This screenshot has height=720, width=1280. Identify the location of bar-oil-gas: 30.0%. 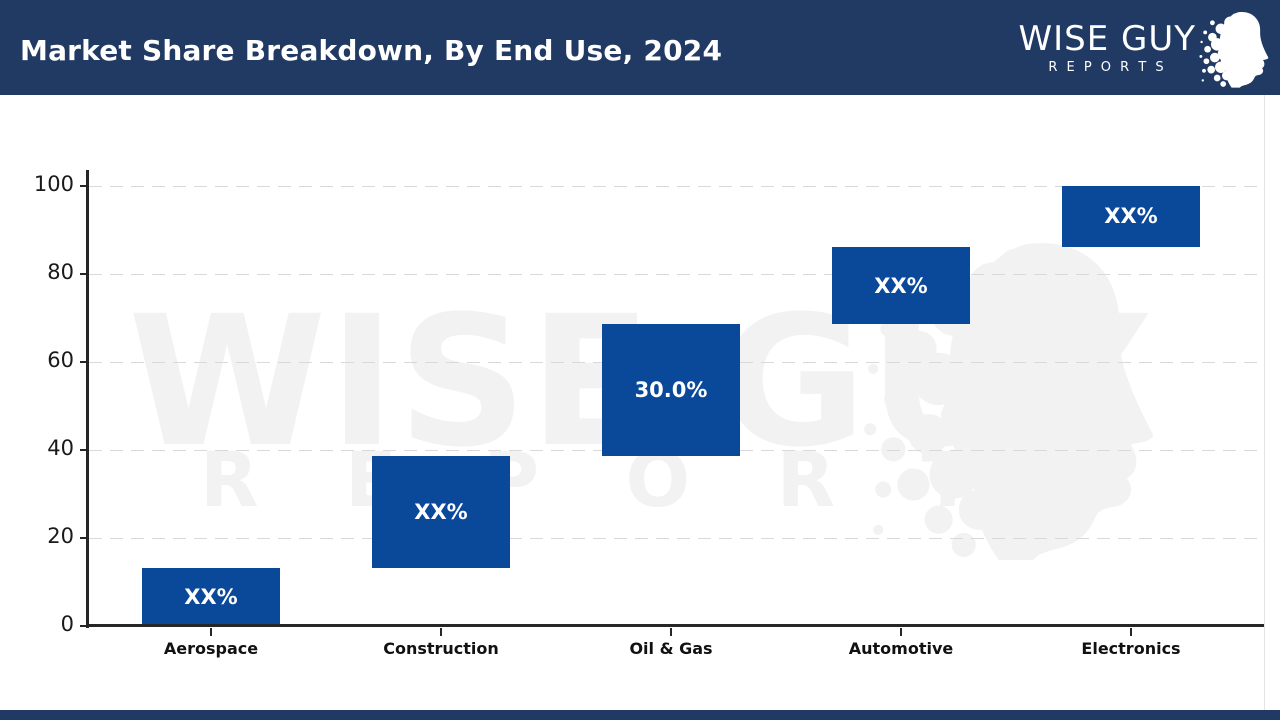
(671, 390).